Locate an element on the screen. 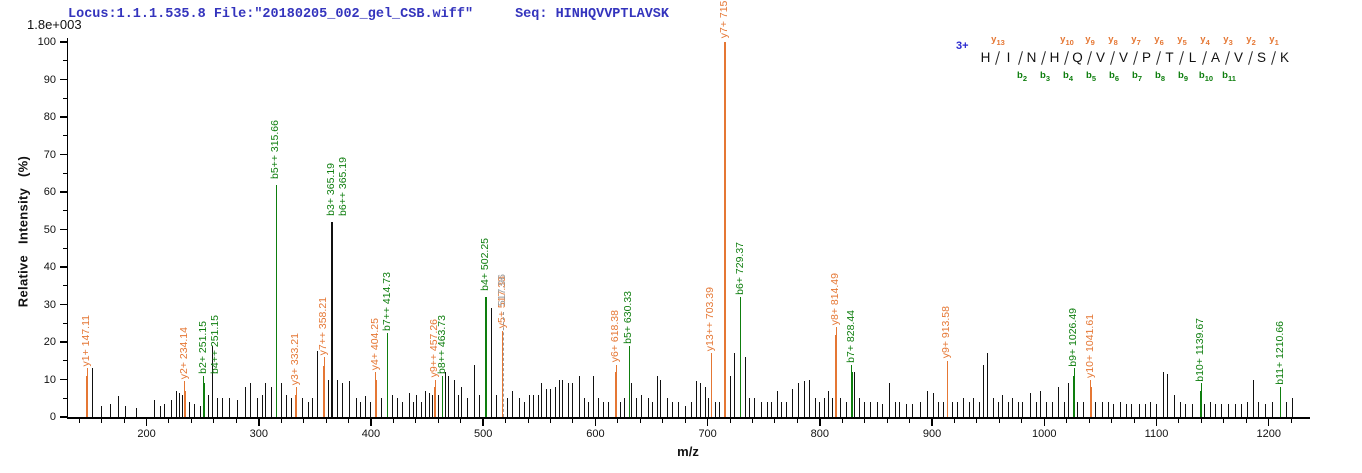 This screenshot has height=473, width=1362. peak-label: y10+ 1041.61 is located at coordinates (1089, 345).